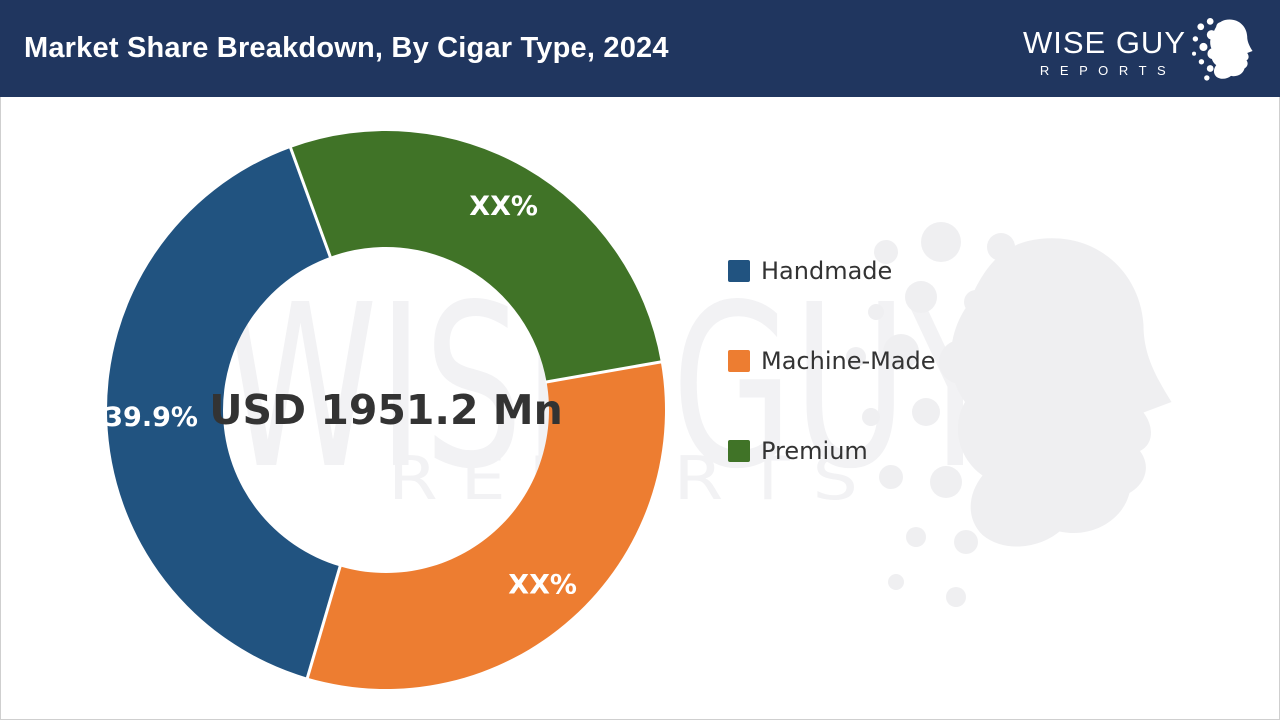 The image size is (1280, 720). What do you see at coordinates (1222, 49) in the screenshot?
I see `logo-face-icon` at bounding box center [1222, 49].